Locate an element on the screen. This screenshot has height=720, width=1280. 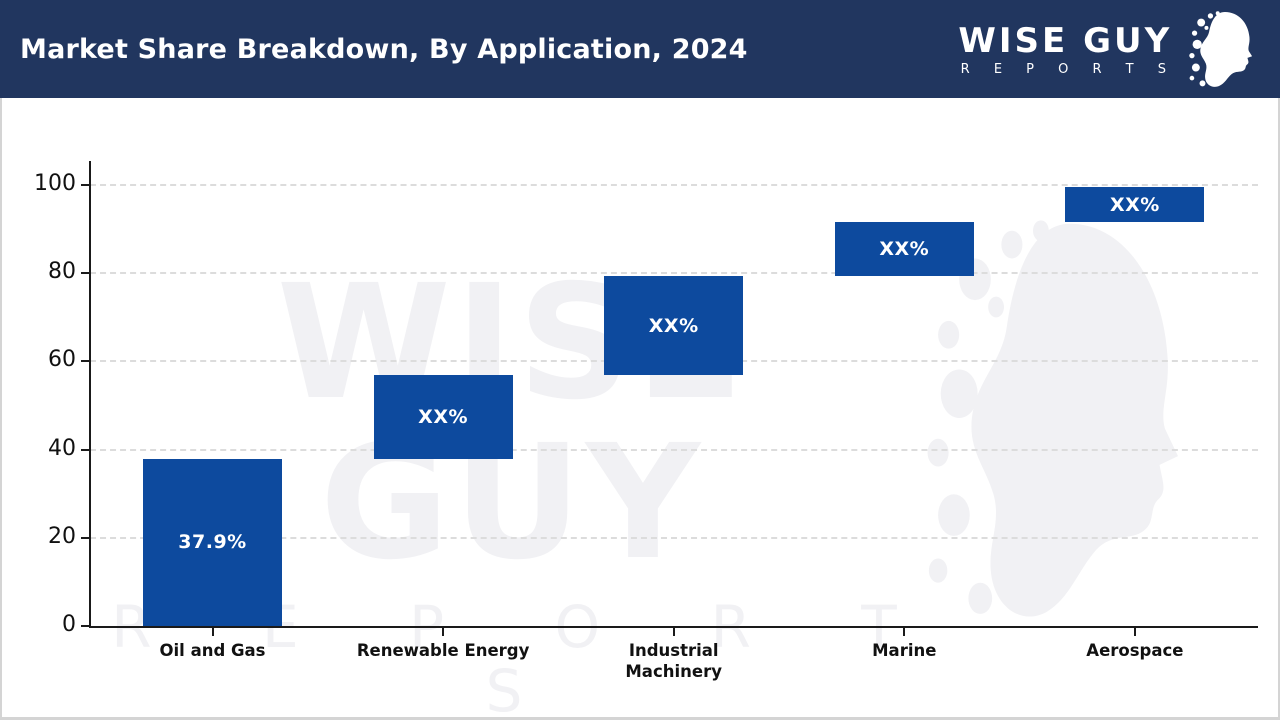
y-tick-label: 20 is located at coordinates (62, 536).